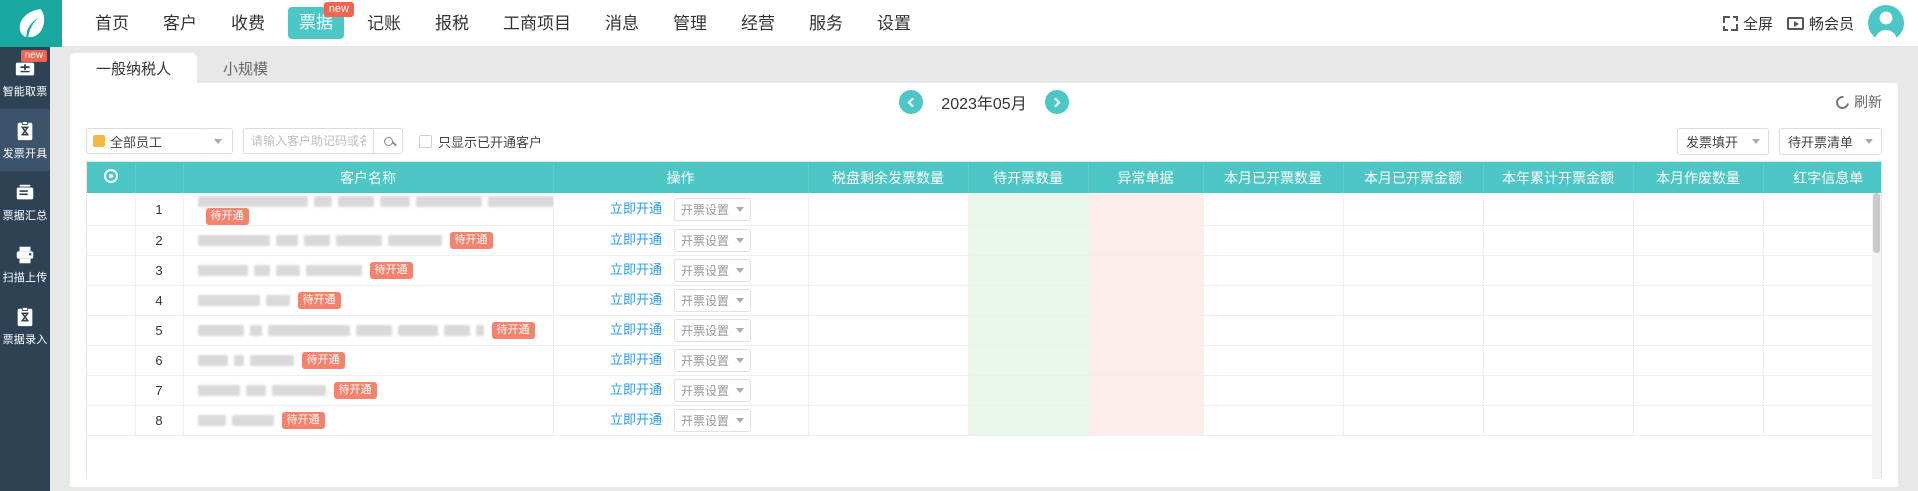  Describe the element at coordinates (318, 23) in the screenshot. I see `nav-item-3: 票据 new` at that location.